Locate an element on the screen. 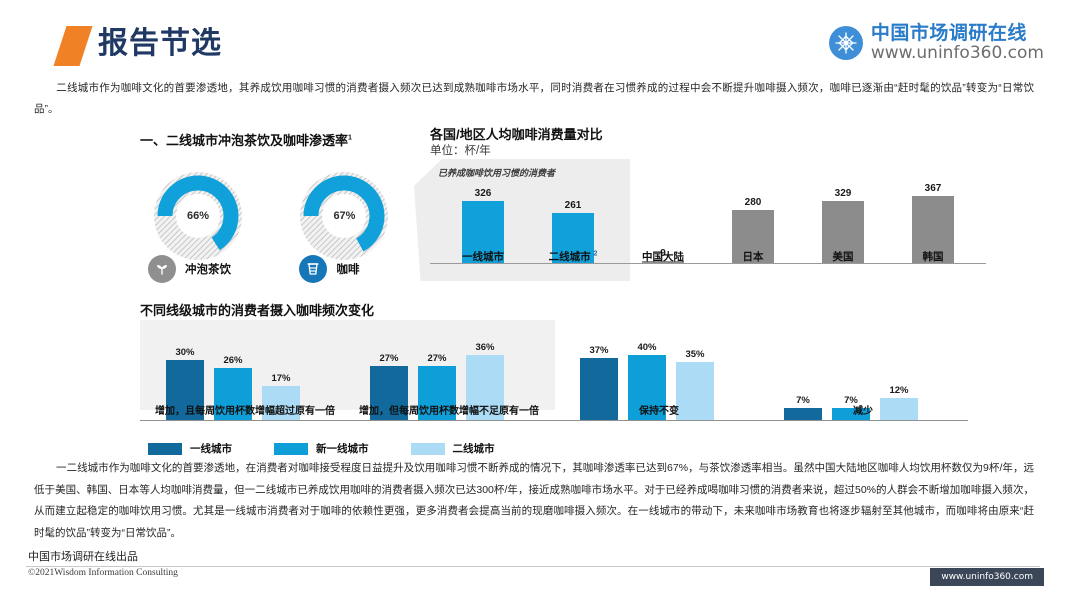 The image size is (1066, 600). bar-column: 37% is located at coordinates (599, 381).